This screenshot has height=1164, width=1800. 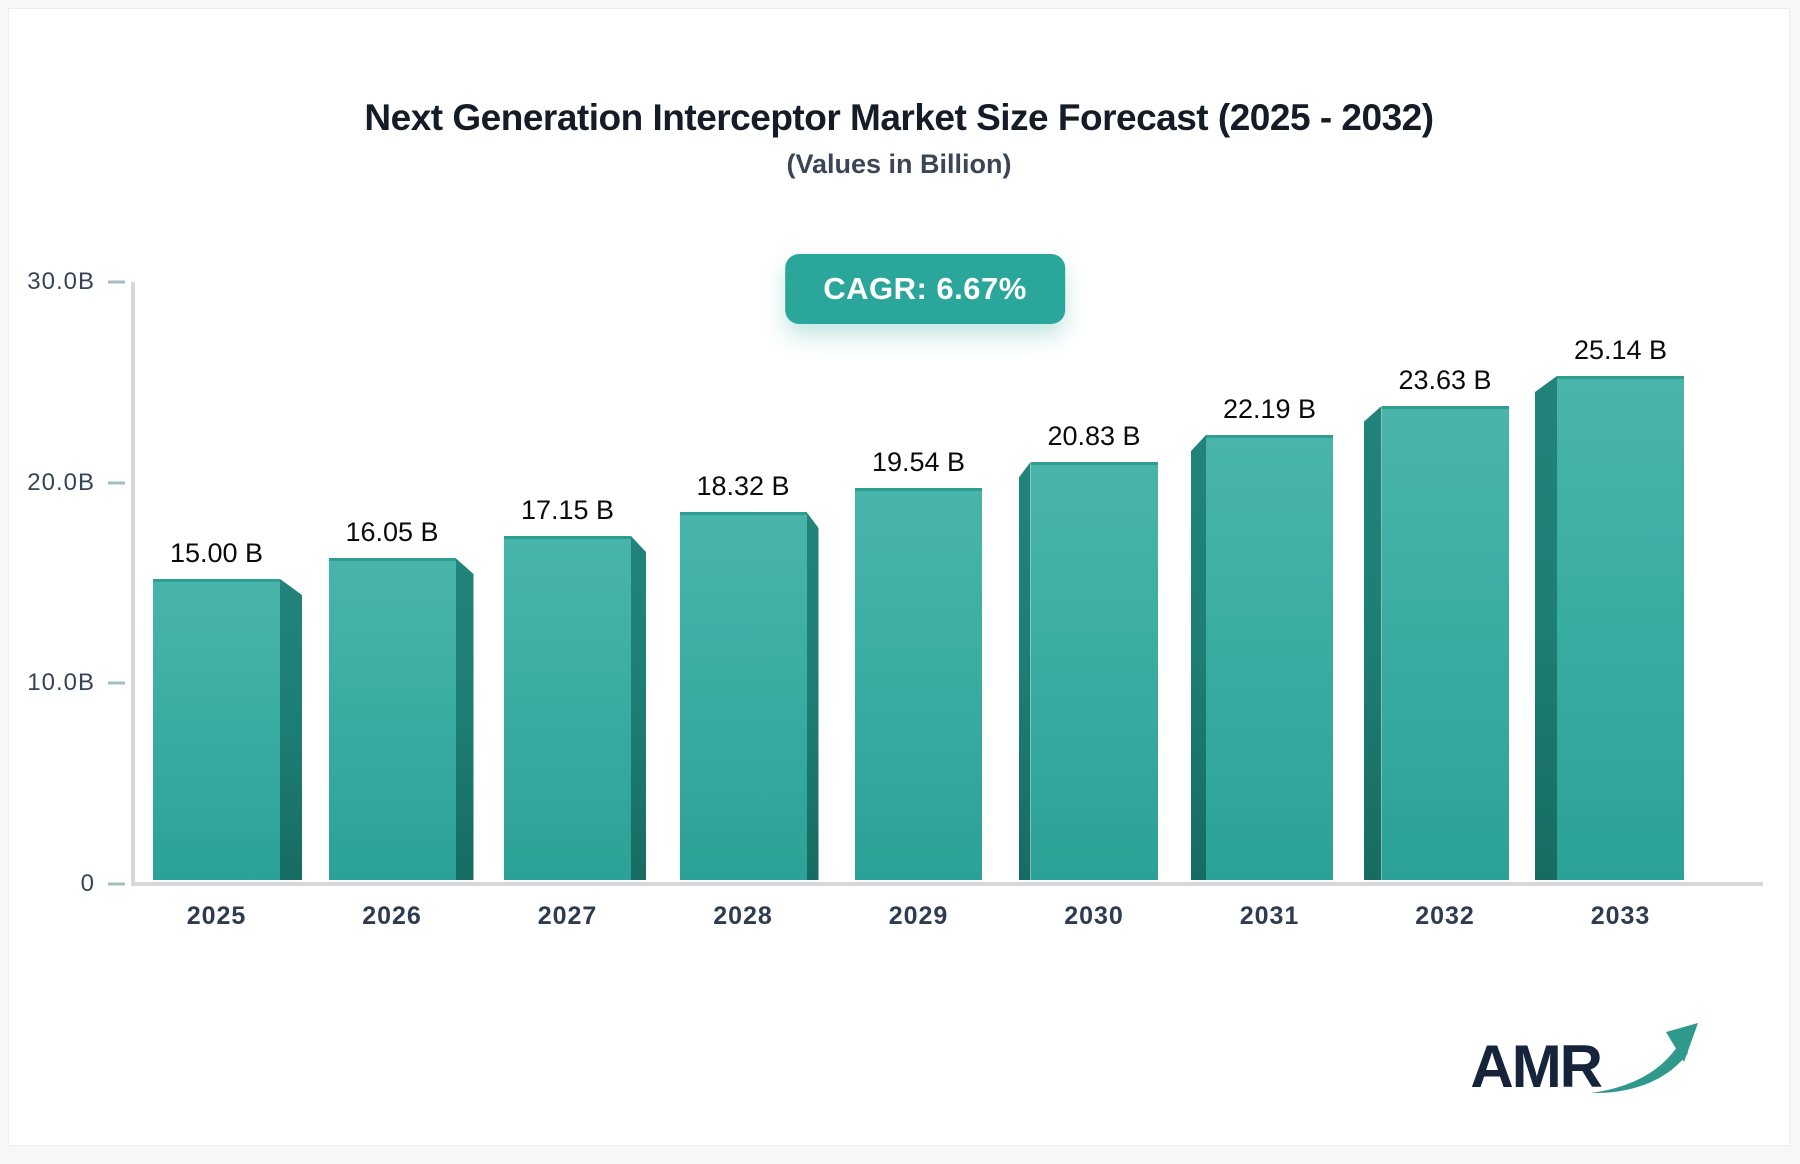 I want to click on chart-subtitle: (Values in Billion), so click(x=899, y=164).